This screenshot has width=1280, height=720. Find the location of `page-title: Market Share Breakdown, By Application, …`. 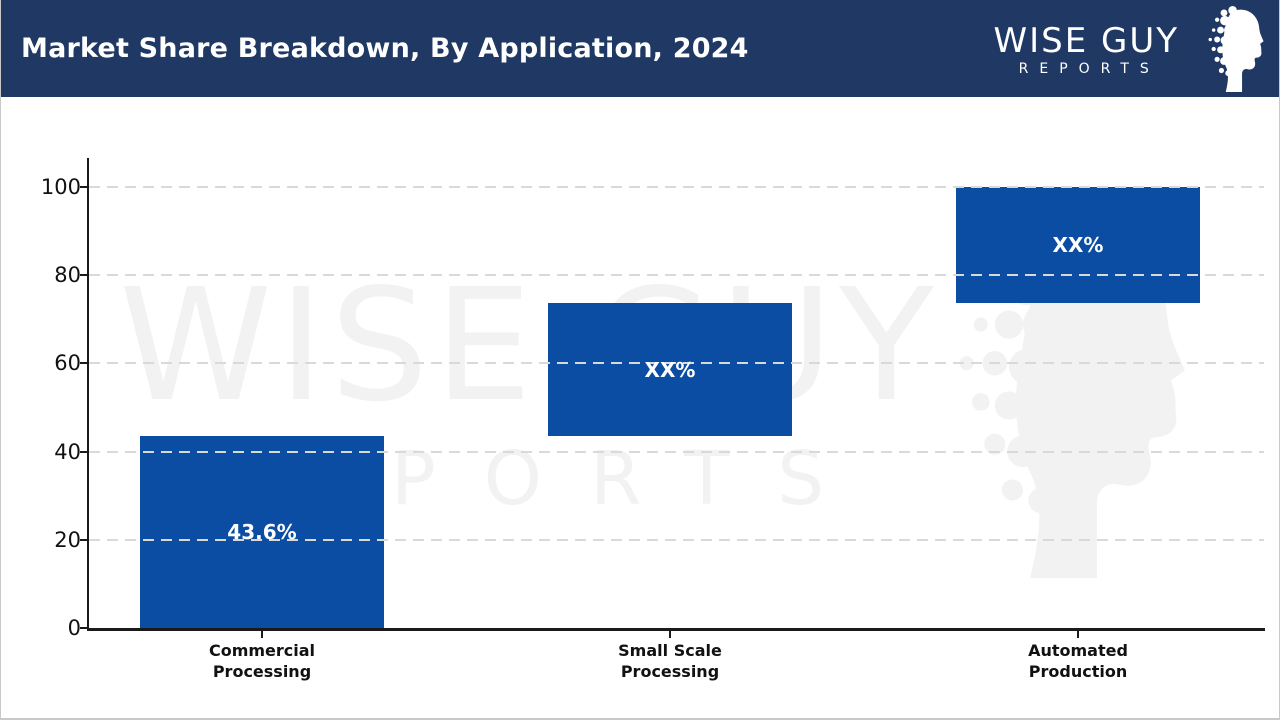

page-title: Market Share Breakdown, By Application, … is located at coordinates (385, 48).